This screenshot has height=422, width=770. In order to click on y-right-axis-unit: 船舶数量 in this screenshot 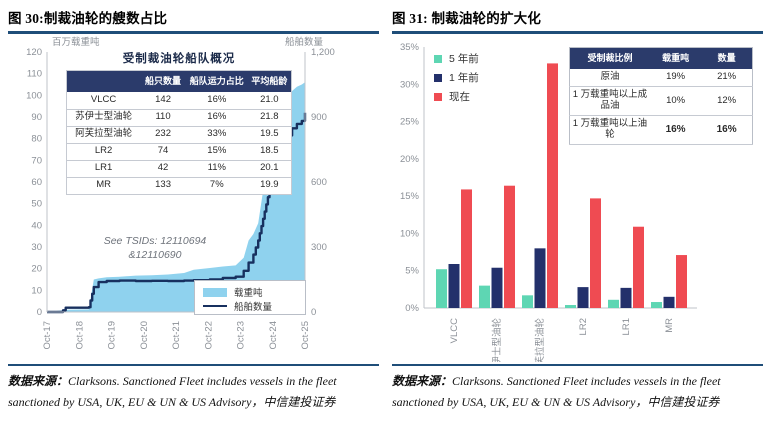, I will do `click(304, 42)`.